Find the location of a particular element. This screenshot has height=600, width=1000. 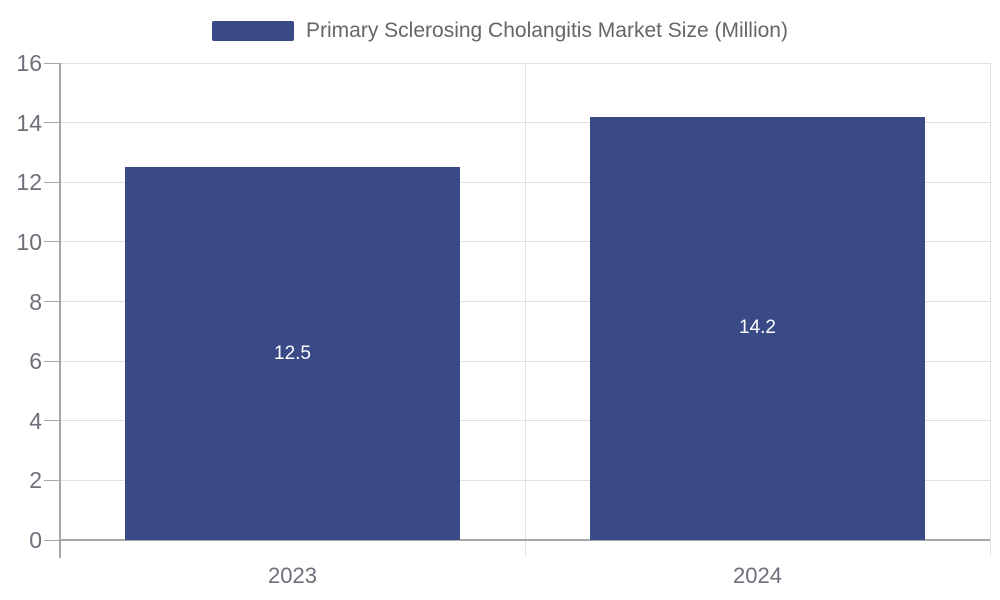

bar-value-label: 14.2 is located at coordinates (757, 328).